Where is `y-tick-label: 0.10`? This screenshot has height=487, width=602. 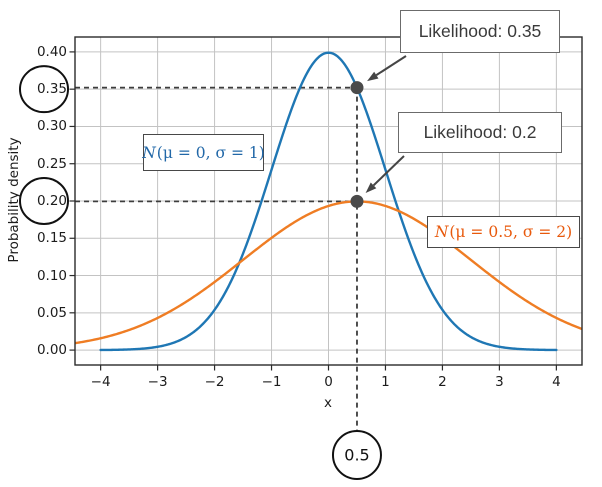 y-tick-label: 0.10 is located at coordinates (51, 275).